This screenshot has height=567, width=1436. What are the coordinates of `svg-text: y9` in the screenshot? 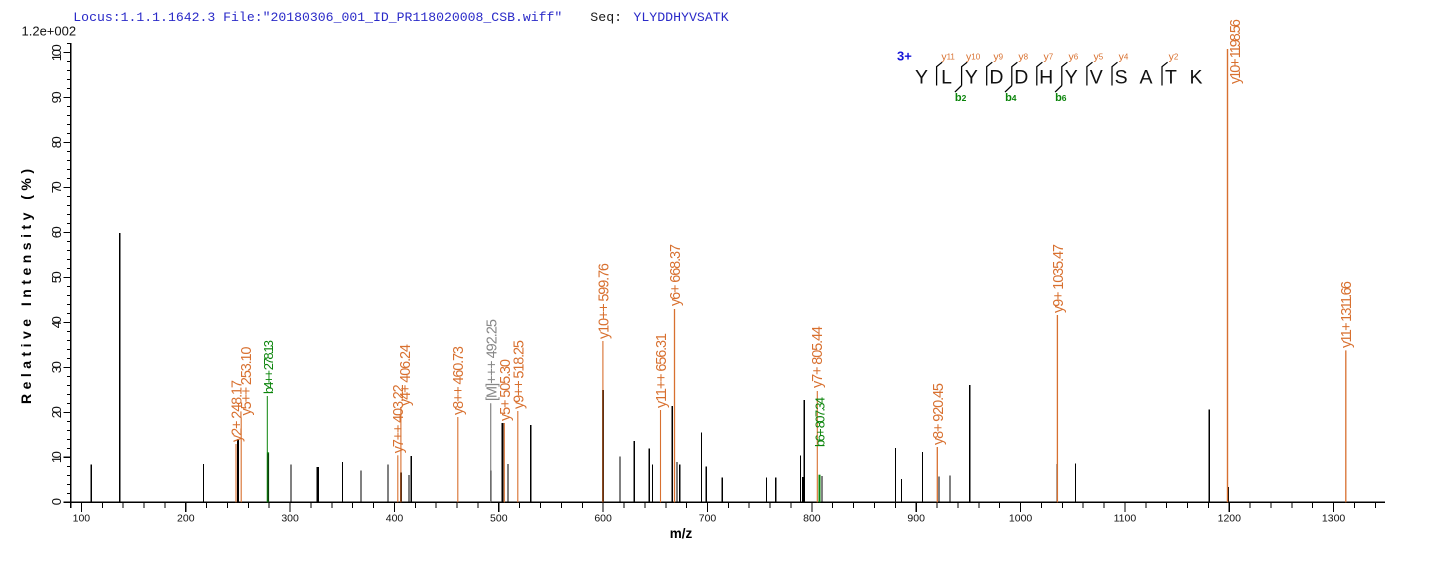 It's located at (998, 57).